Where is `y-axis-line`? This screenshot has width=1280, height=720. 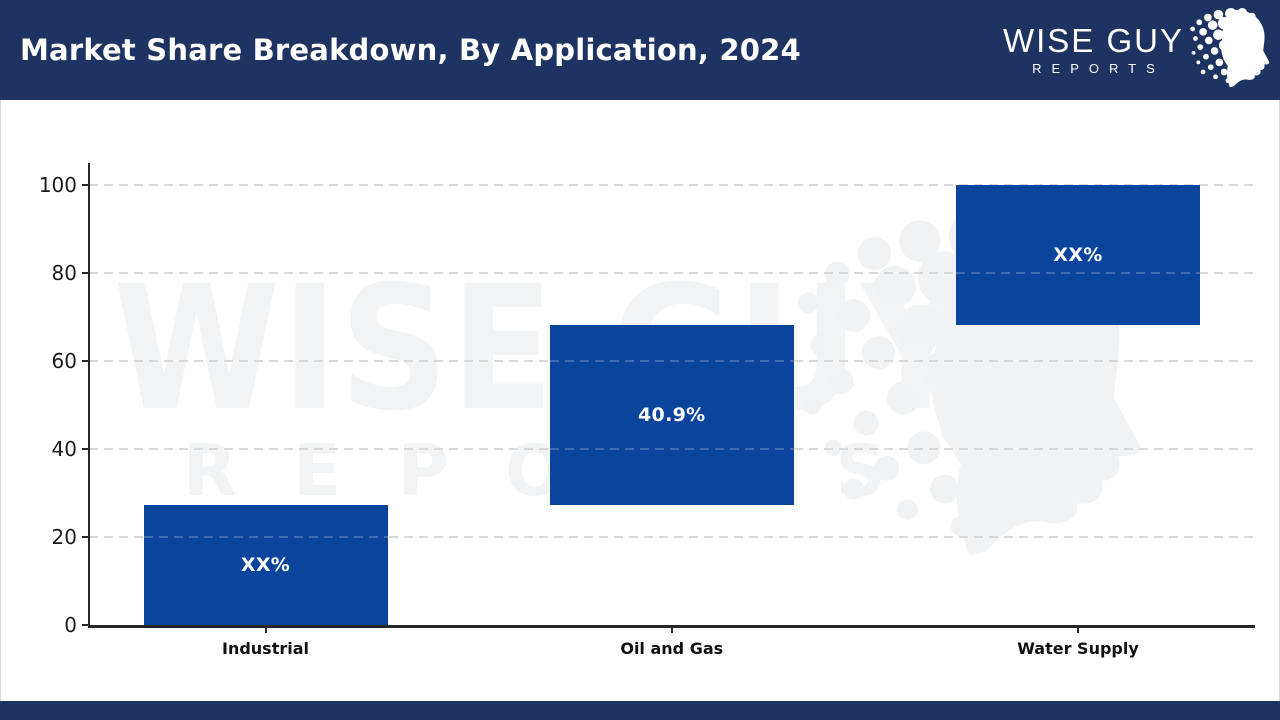
y-axis-line is located at coordinates (89, 395).